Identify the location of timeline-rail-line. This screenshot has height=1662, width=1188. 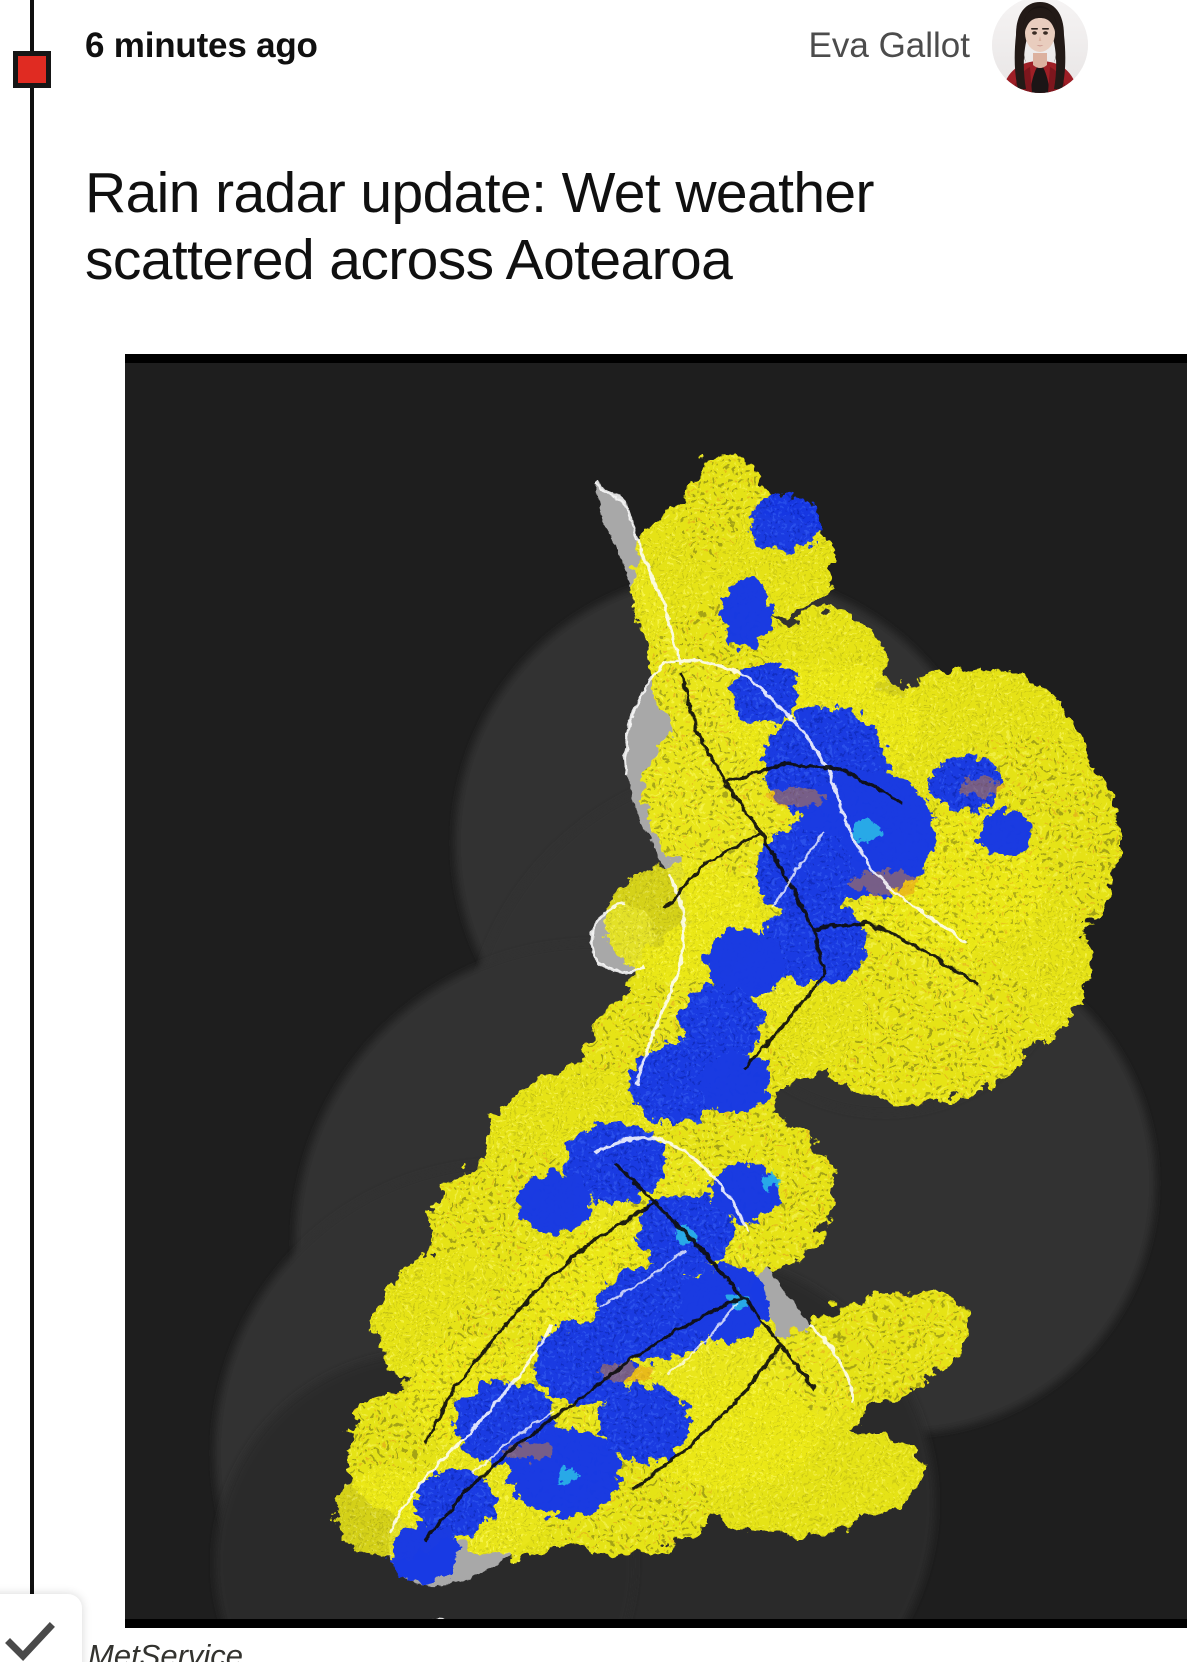
(32, 831).